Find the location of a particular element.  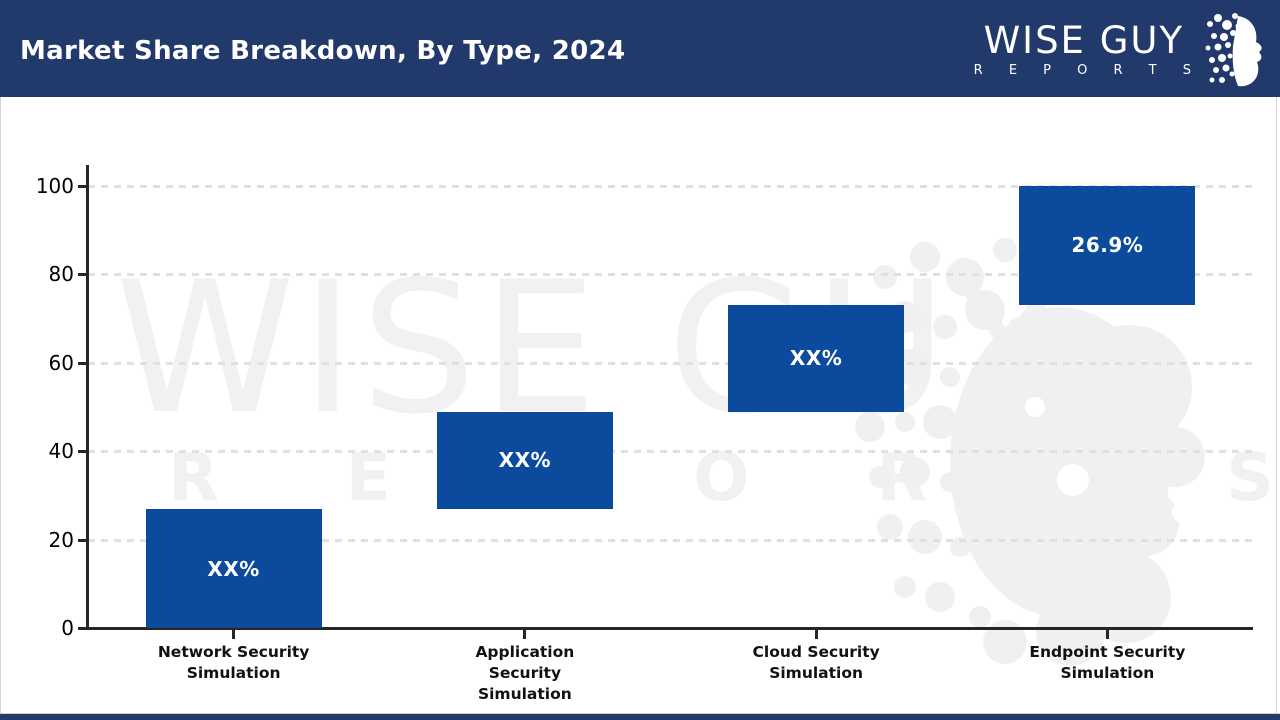

gridline-y60 is located at coordinates (670, 363).